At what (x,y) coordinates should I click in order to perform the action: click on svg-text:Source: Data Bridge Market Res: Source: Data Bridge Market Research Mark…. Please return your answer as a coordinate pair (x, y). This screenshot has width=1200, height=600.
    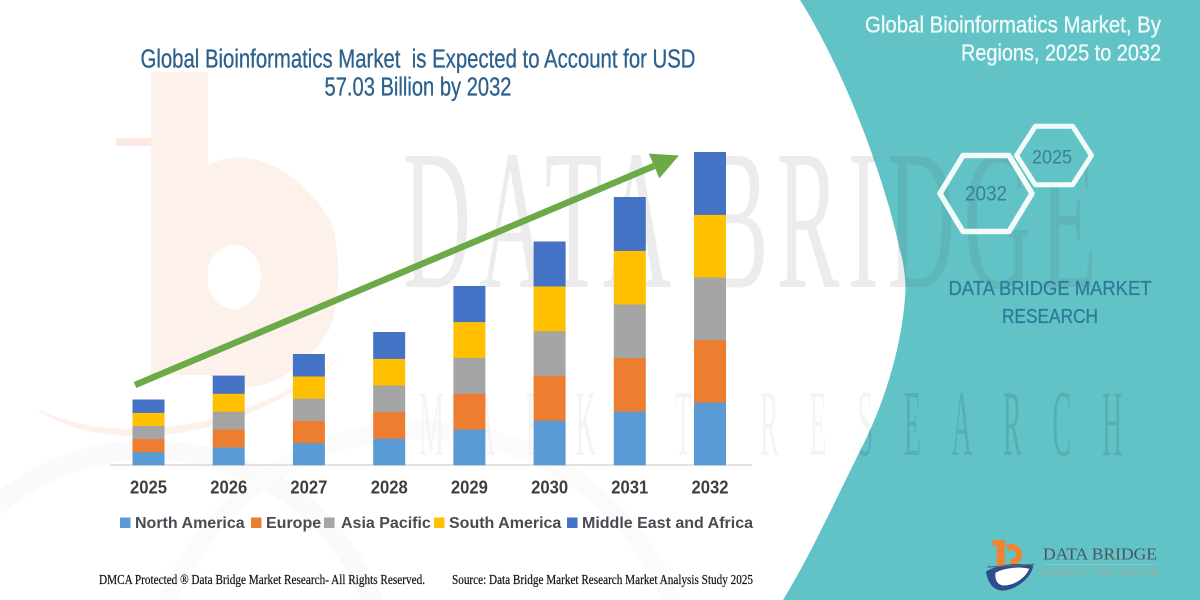
    Looking at the image, I should click on (602, 579).